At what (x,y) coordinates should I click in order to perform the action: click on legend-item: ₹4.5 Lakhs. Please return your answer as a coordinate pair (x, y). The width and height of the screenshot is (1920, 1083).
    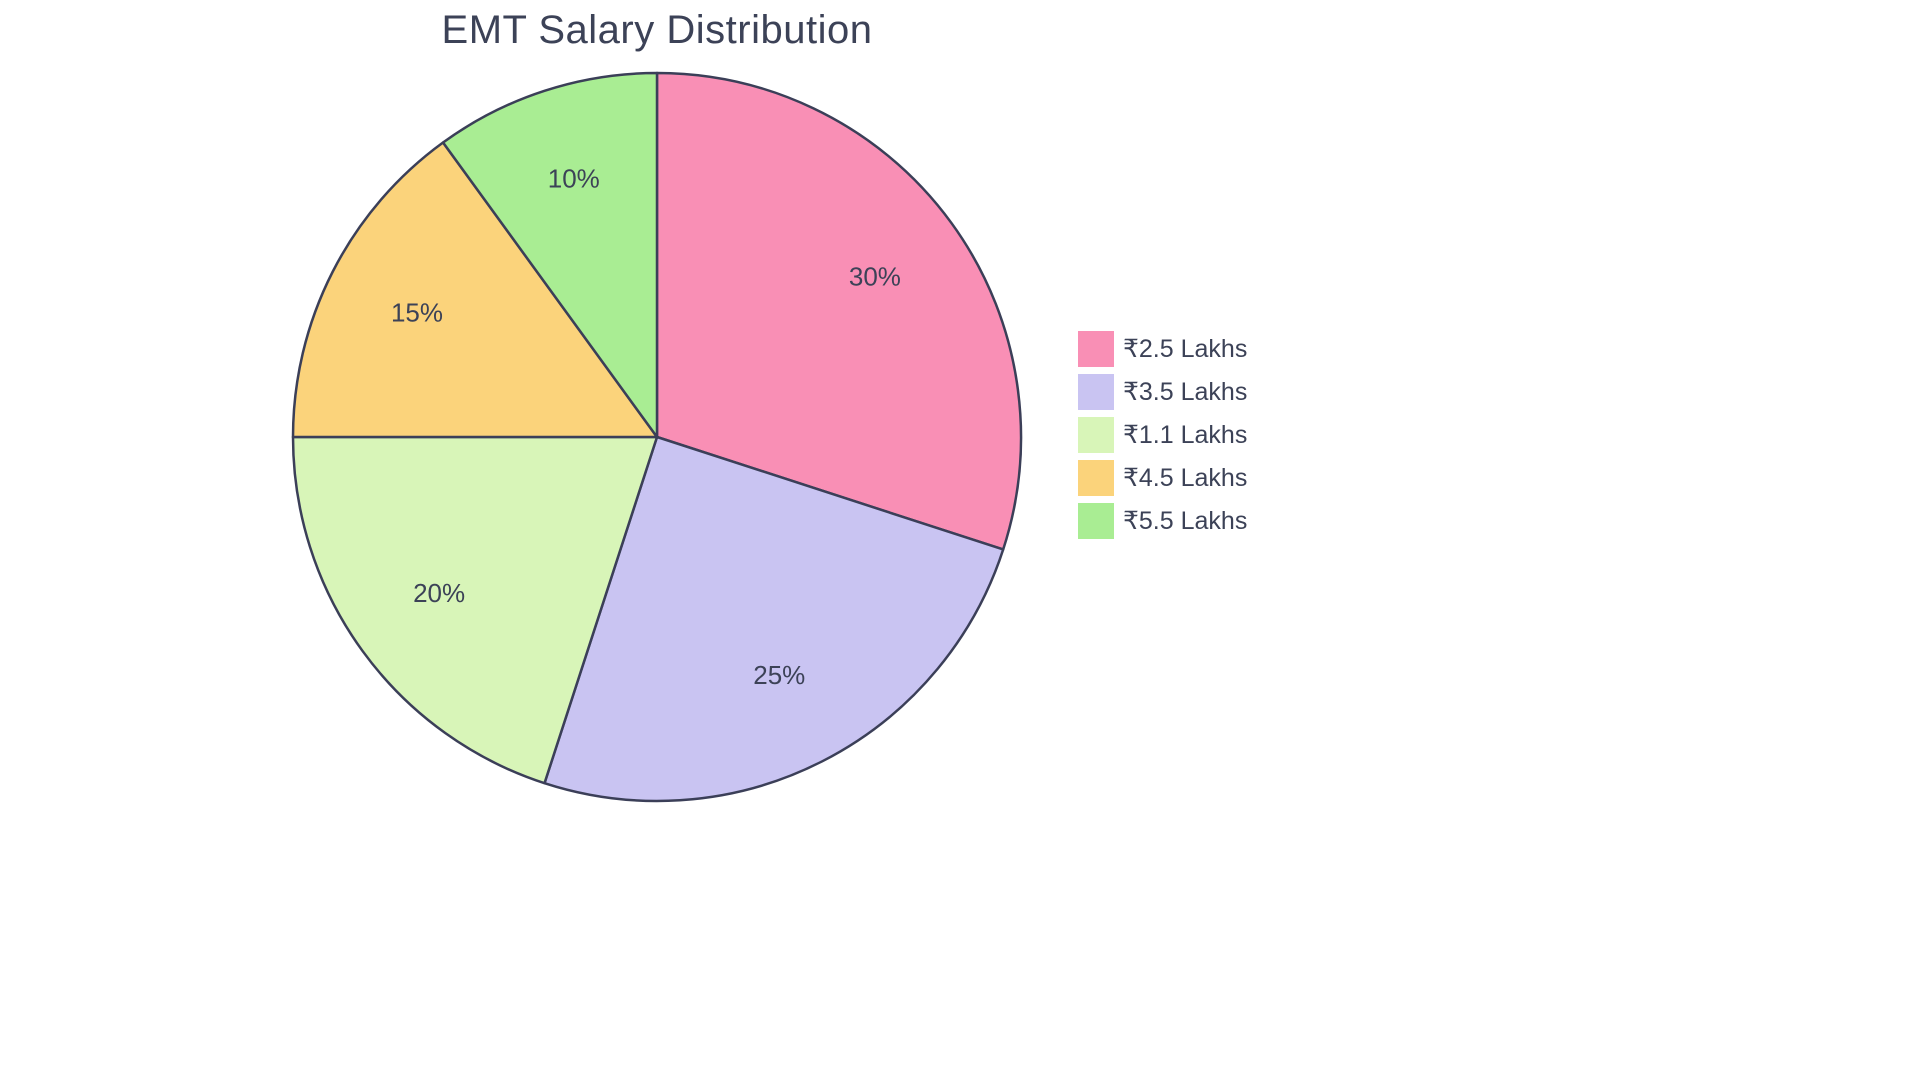
    Looking at the image, I should click on (1162, 478).